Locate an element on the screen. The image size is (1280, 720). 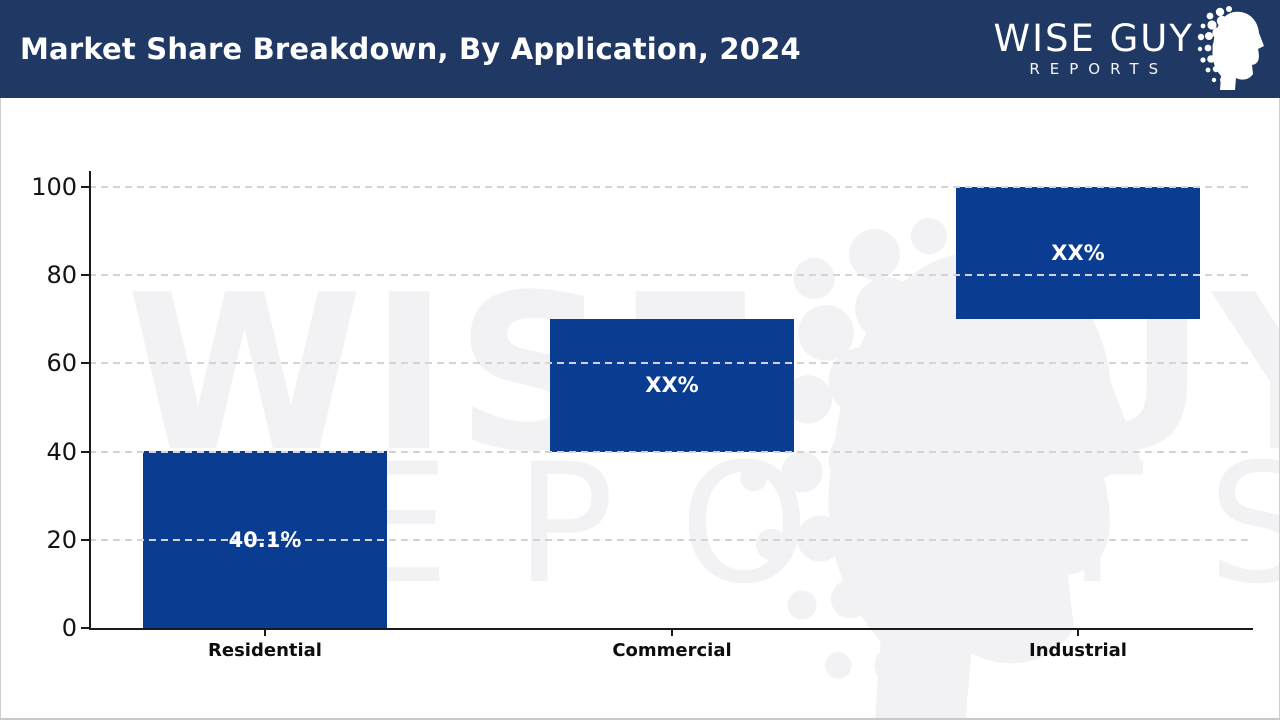
bar-industrial is located at coordinates (1078, 253).